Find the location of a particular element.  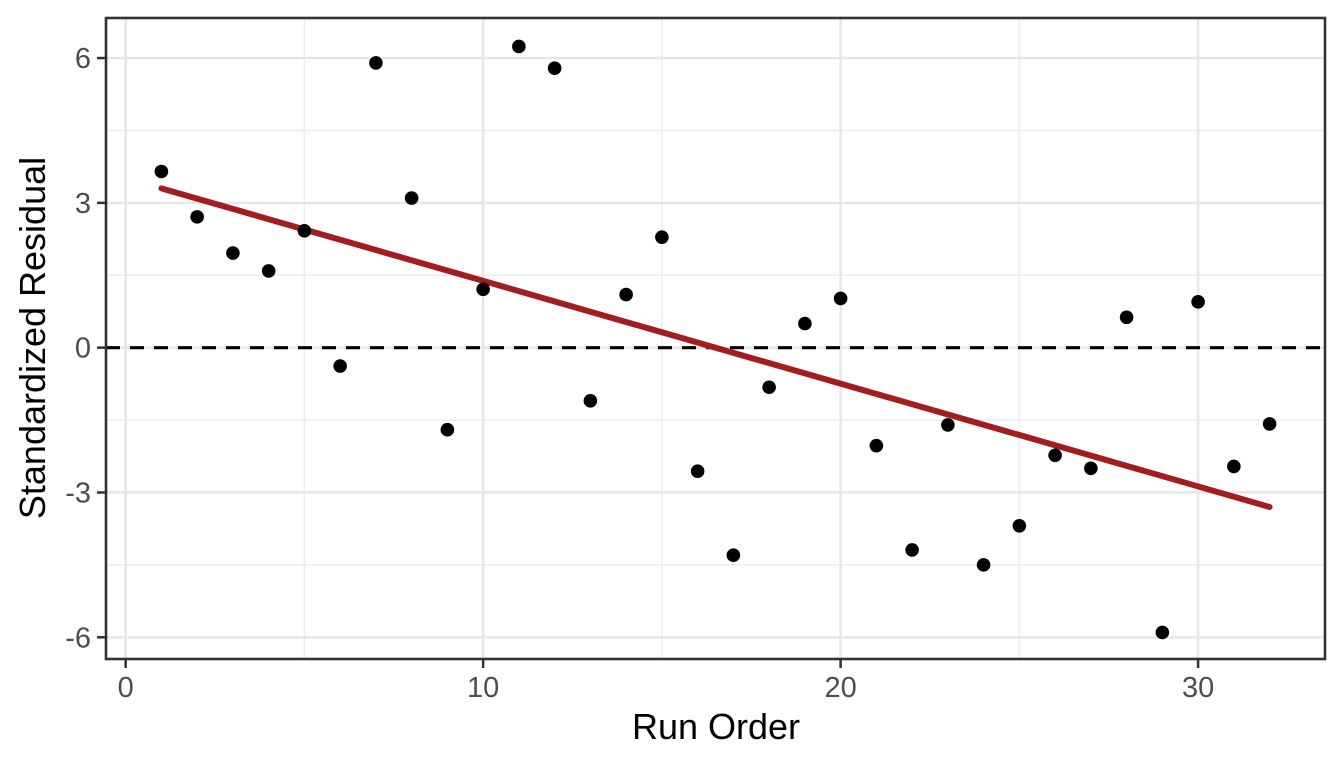

y-tick-label: 0 is located at coordinates (83, 349).